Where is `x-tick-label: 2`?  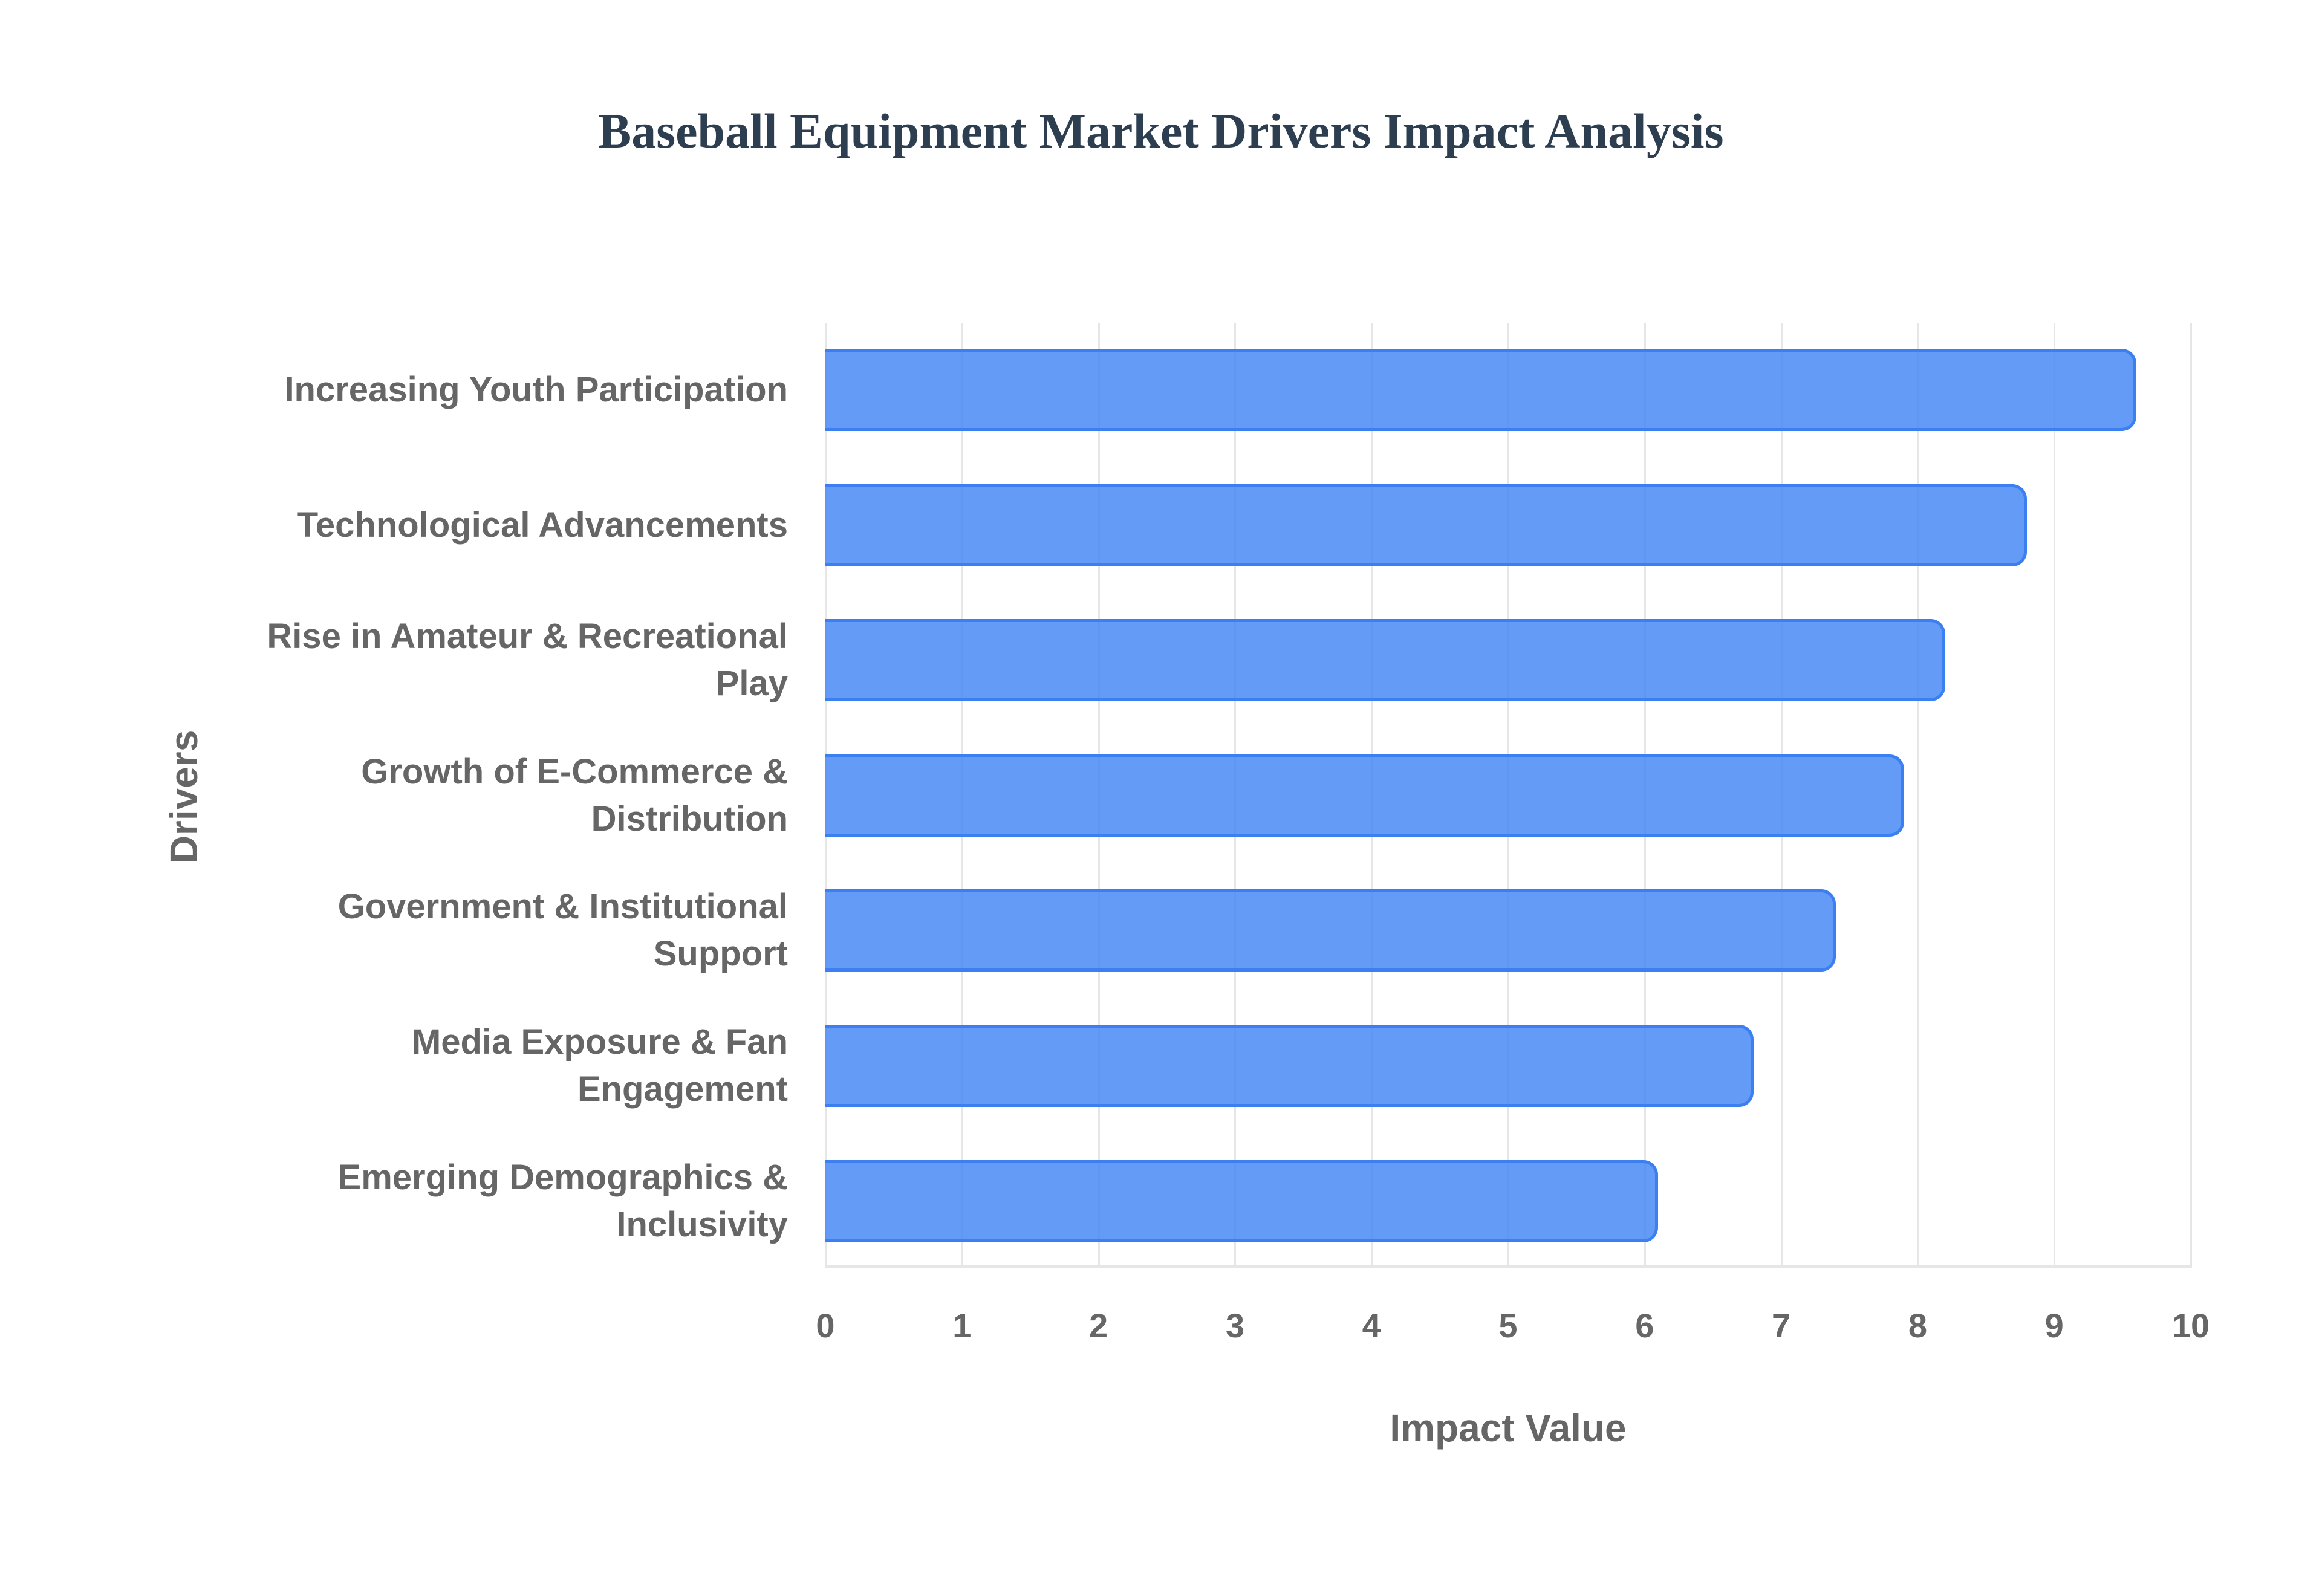 x-tick-label: 2 is located at coordinates (1098, 1325).